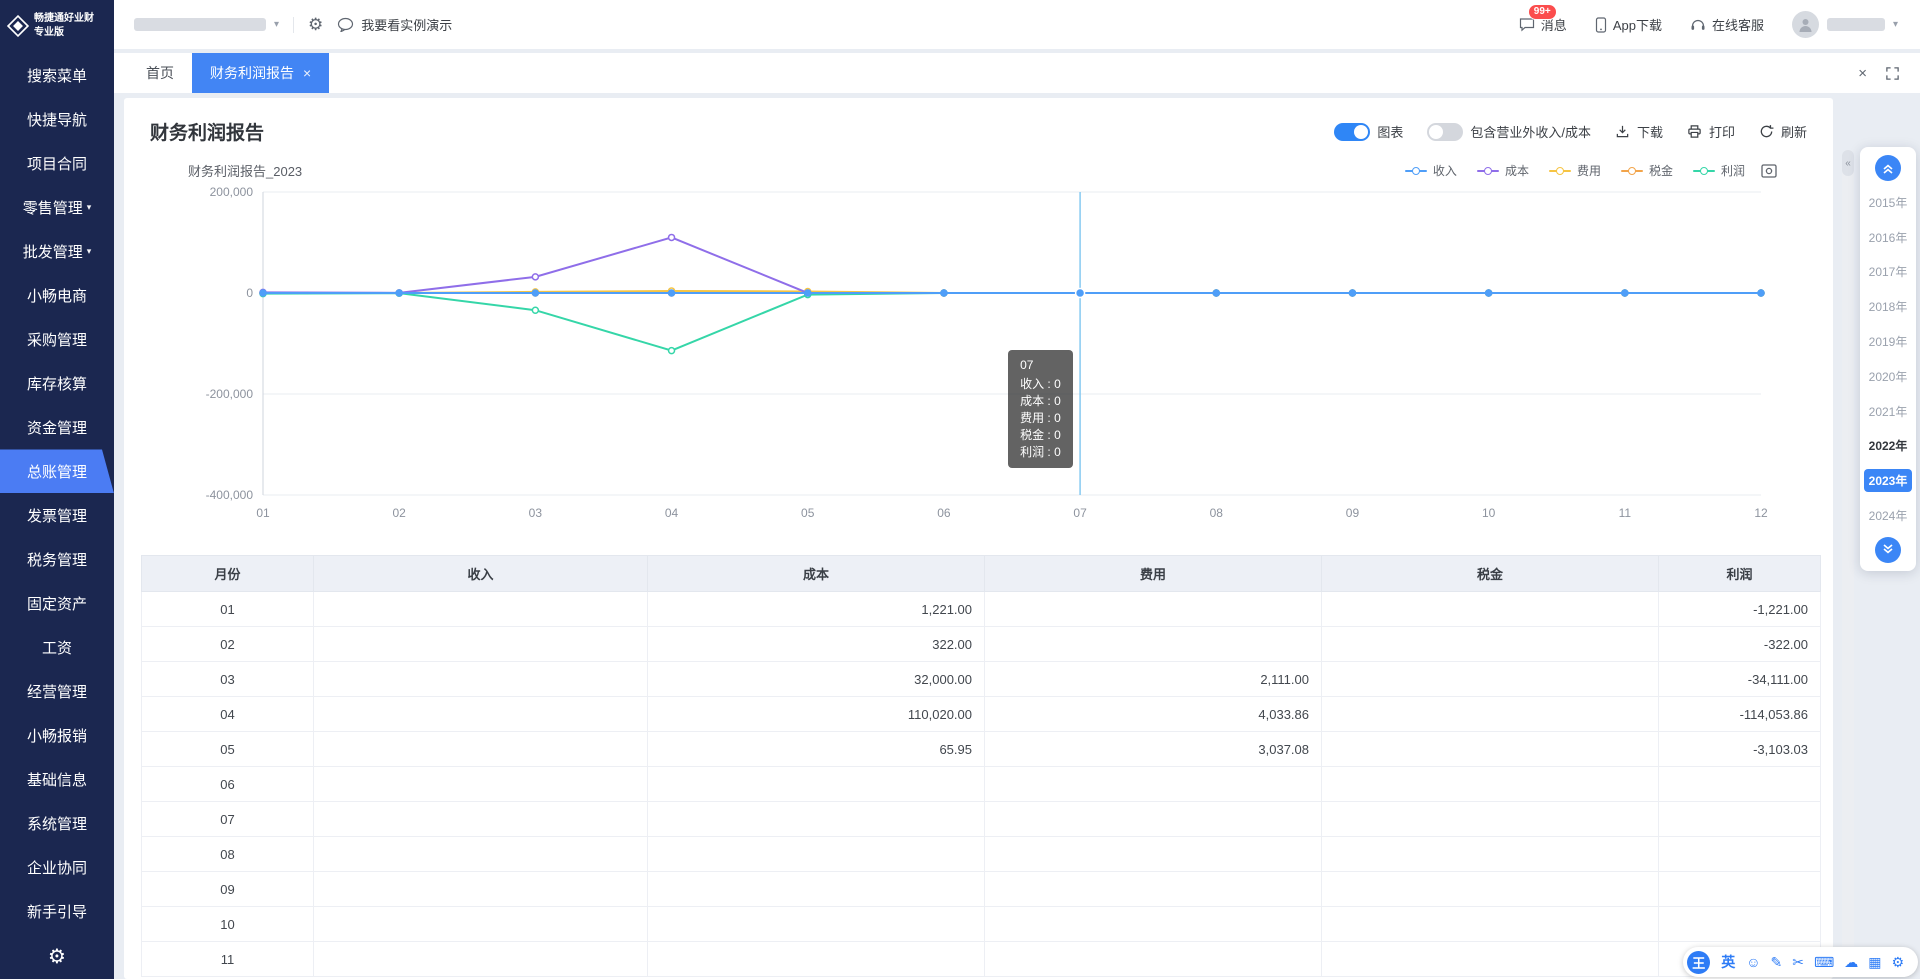 Image resolution: width=1920 pixels, height=979 pixels. What do you see at coordinates (1848, 163) in the screenshot?
I see `collapse-year-panel-handle: «` at bounding box center [1848, 163].